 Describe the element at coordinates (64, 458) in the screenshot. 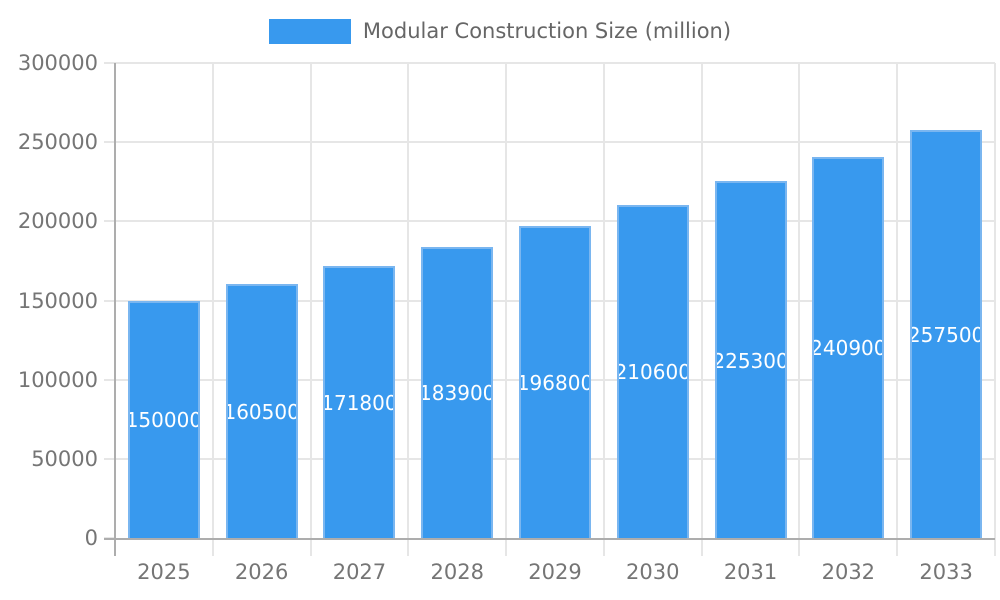

I see `y-tick-label: 50000` at that location.